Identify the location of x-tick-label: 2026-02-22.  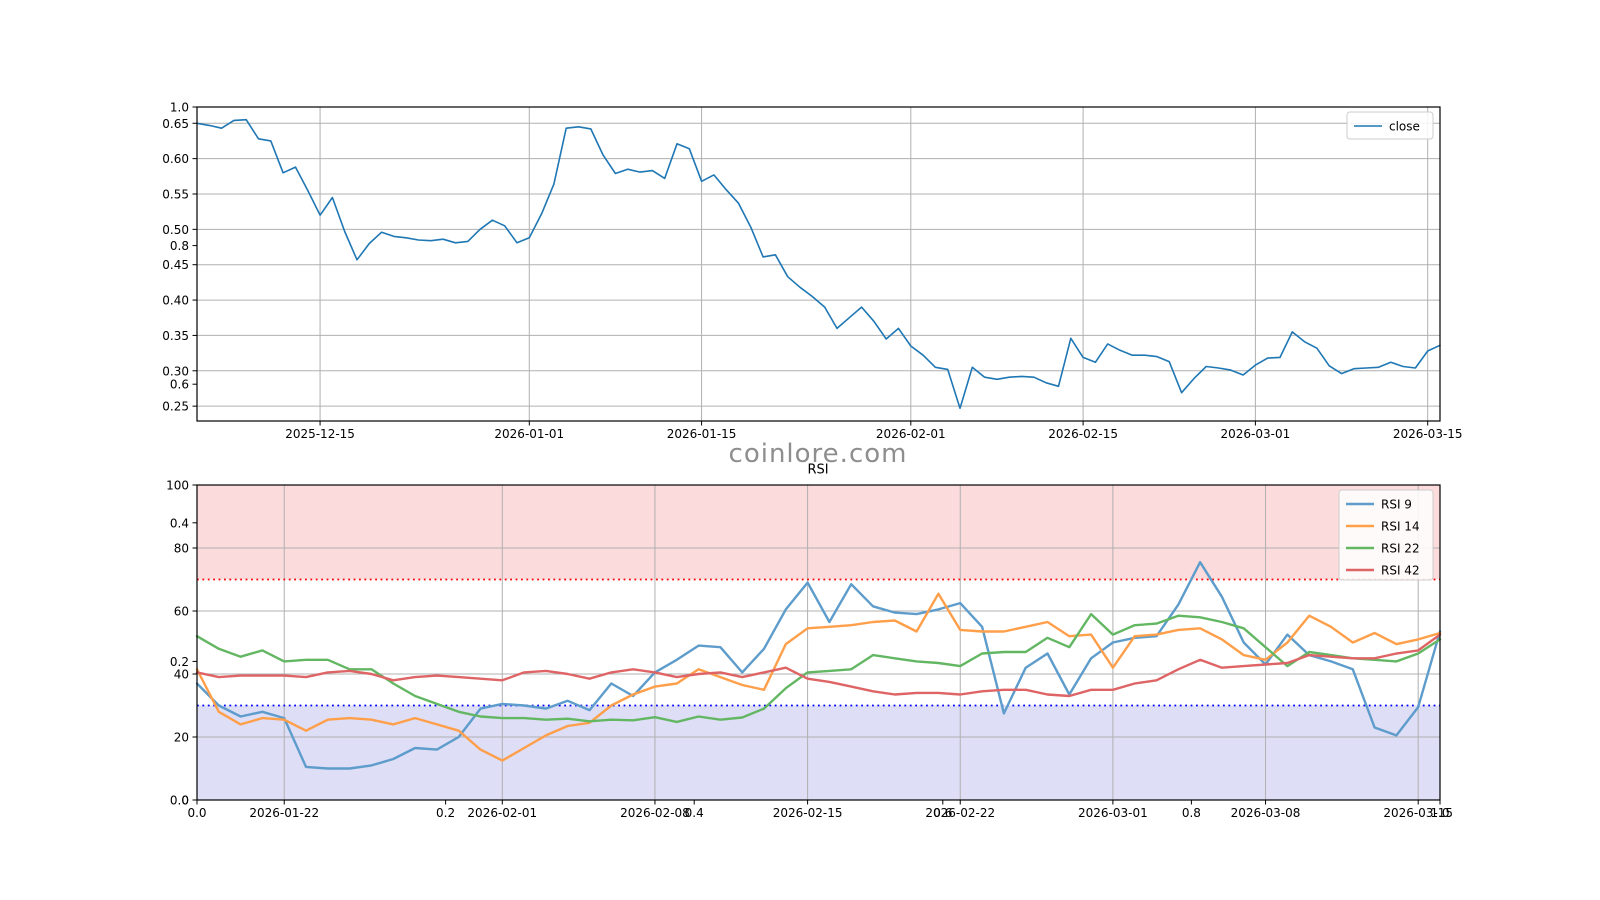
(960, 813).